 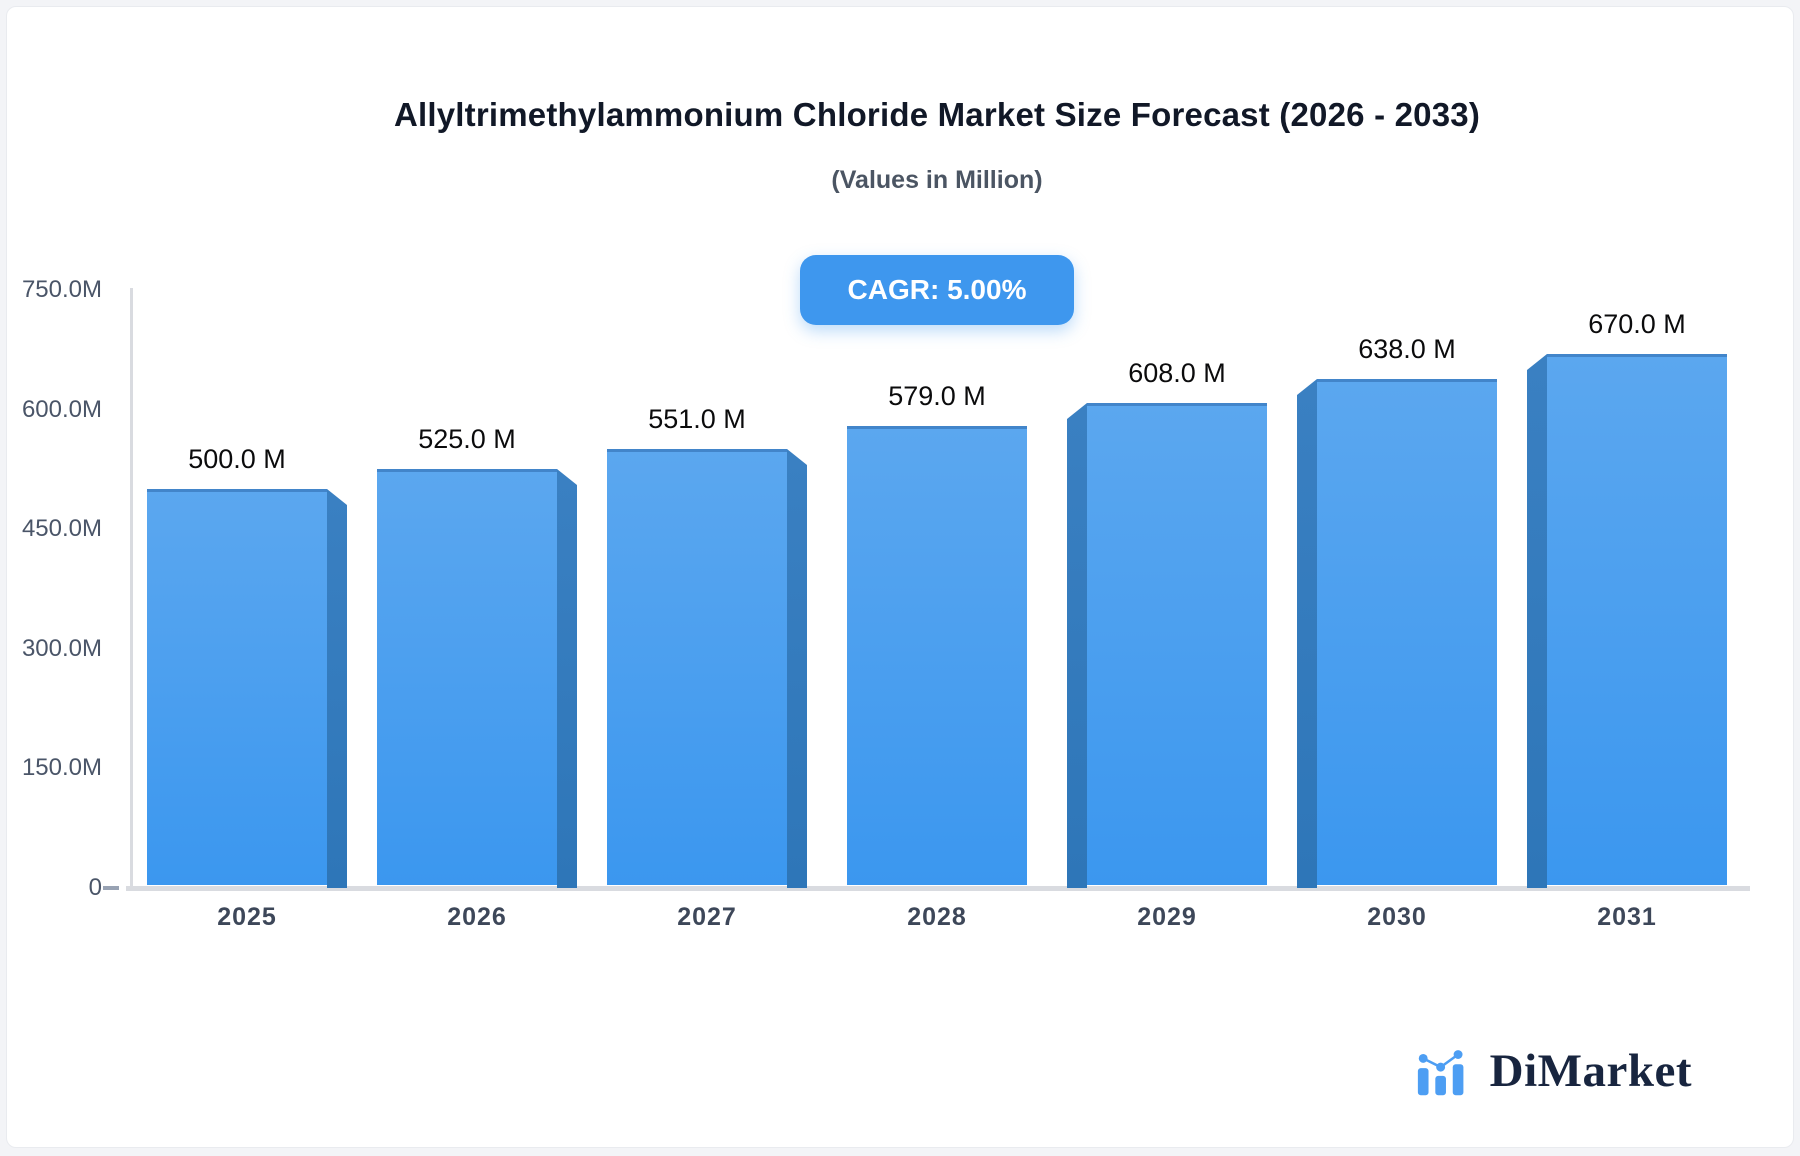 I want to click on dimarket-logo: DiMarket, so click(x=1553, y=1071).